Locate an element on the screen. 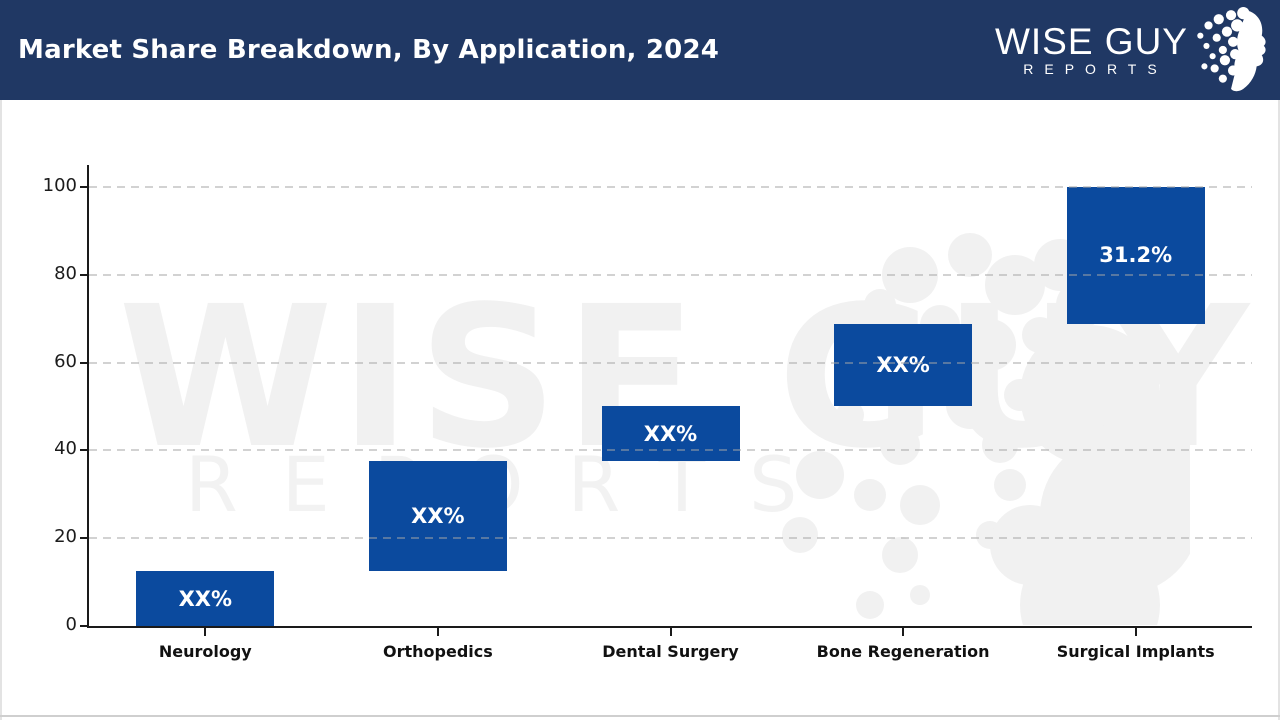  x-tick-label: Orthopedics is located at coordinates (438, 651).